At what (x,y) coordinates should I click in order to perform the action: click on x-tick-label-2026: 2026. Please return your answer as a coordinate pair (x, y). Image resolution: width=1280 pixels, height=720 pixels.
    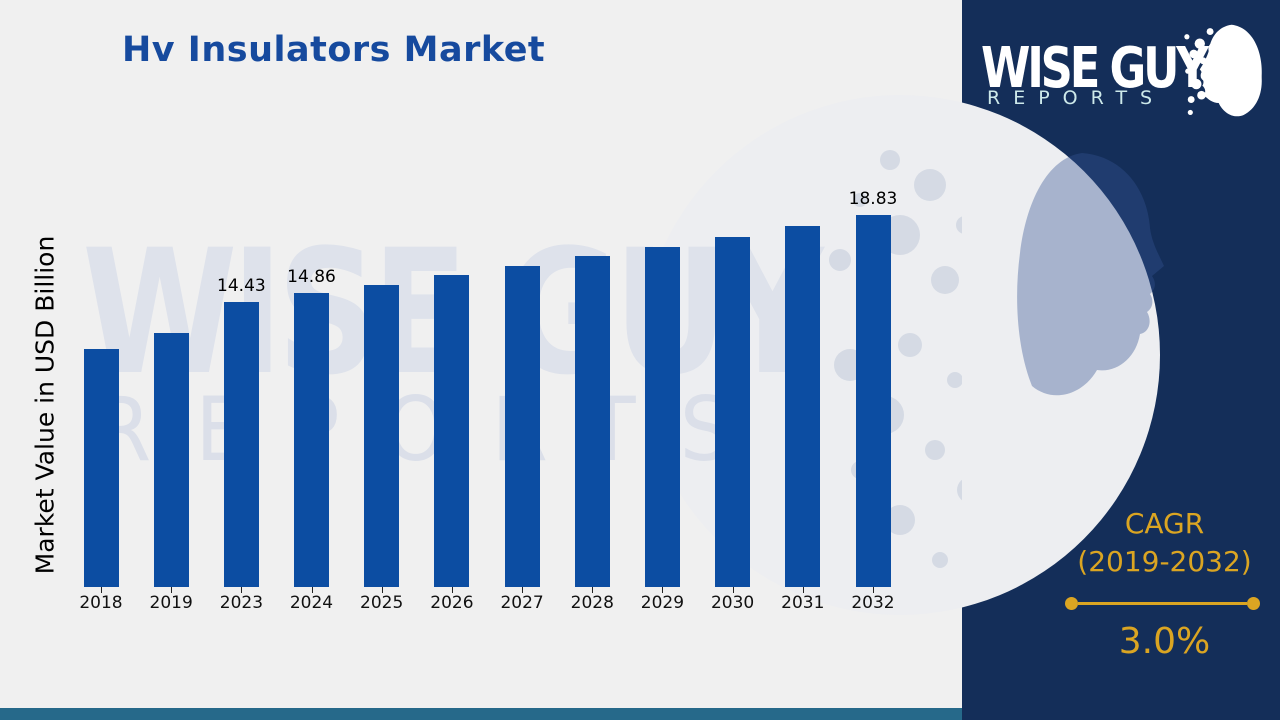
    Looking at the image, I should click on (452, 603).